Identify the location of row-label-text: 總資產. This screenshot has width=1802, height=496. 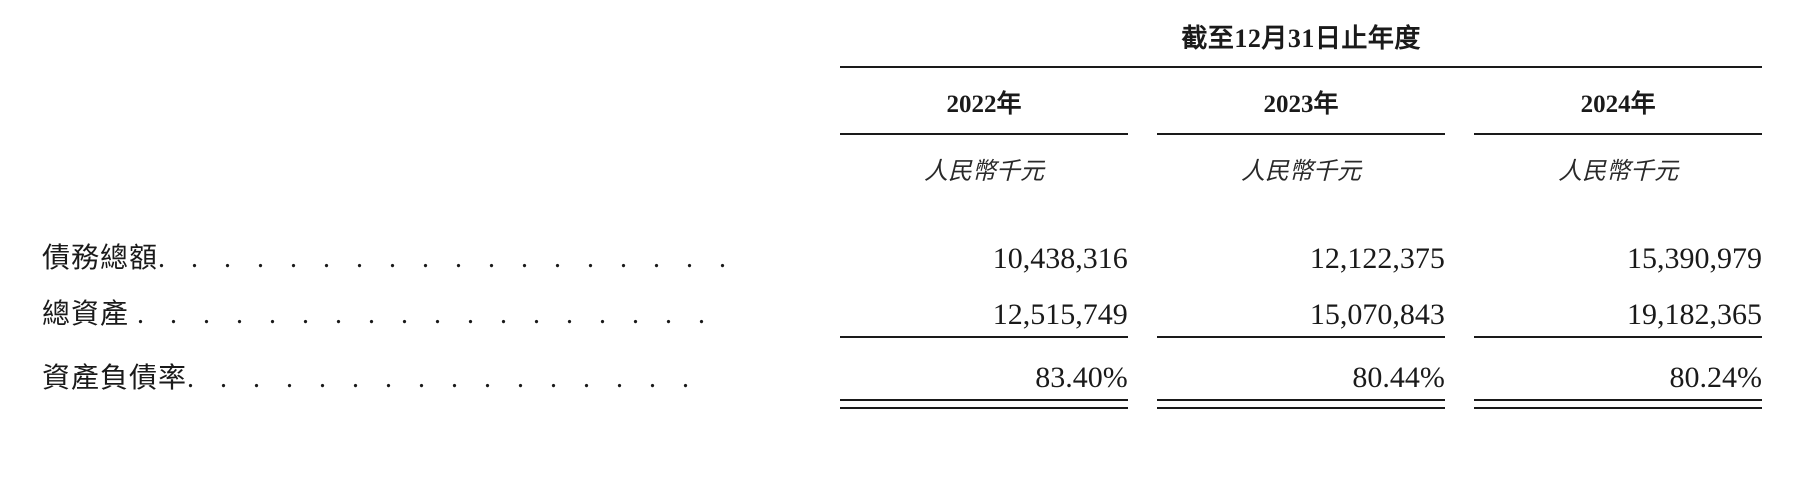
(90, 314).